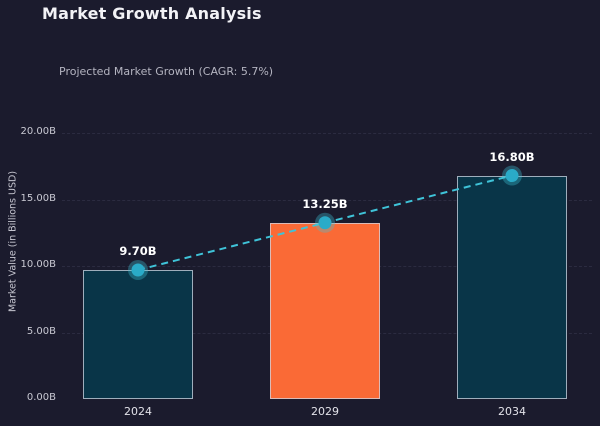 The image size is (600, 426). Describe the element at coordinates (138, 334) in the screenshot. I see `bar-2024` at that location.